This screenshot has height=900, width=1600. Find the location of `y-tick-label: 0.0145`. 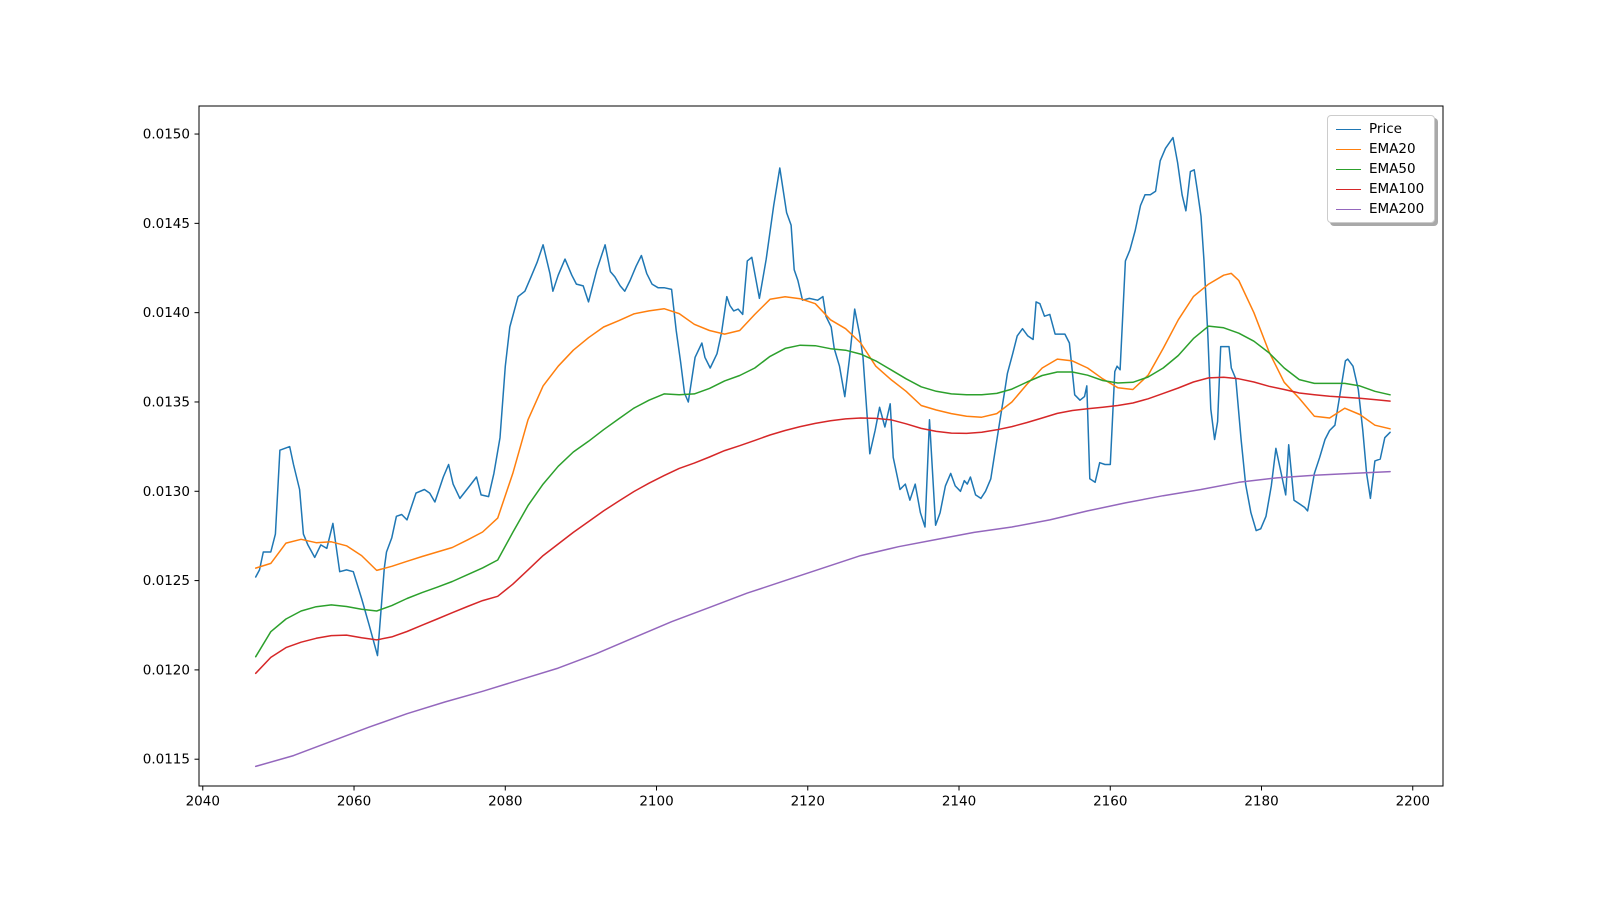

y-tick-label: 0.0145 is located at coordinates (166, 224).